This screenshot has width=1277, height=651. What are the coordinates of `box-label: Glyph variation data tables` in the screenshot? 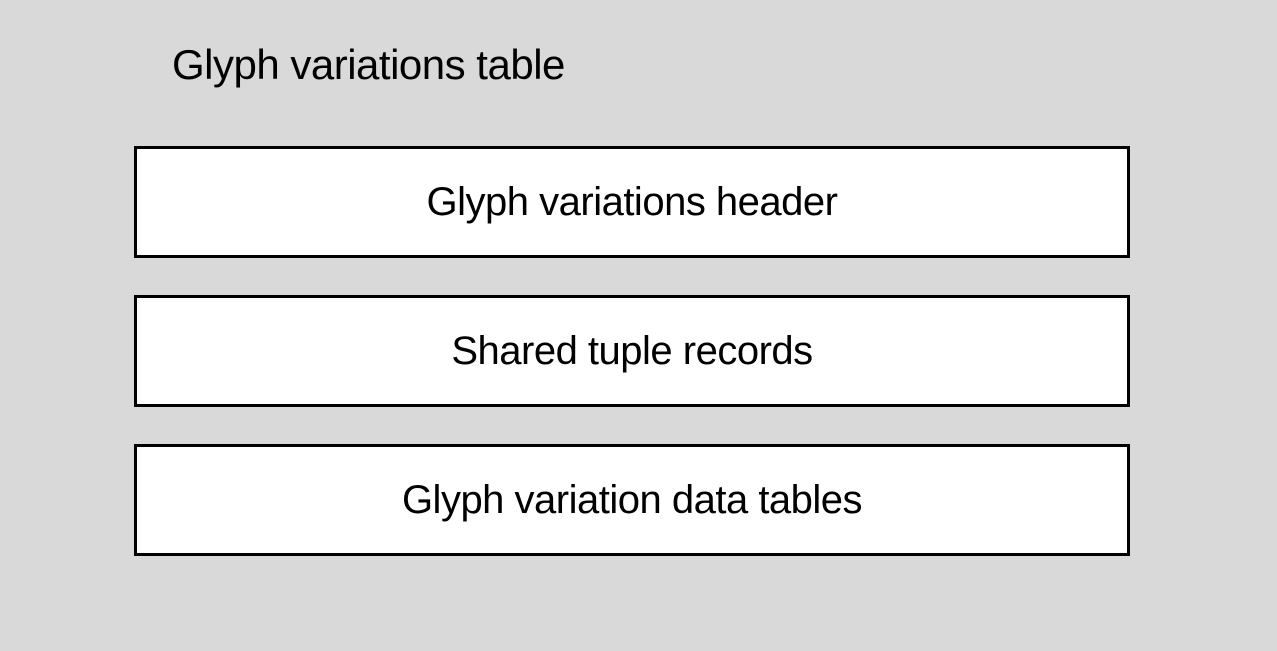 It's located at (632, 499).